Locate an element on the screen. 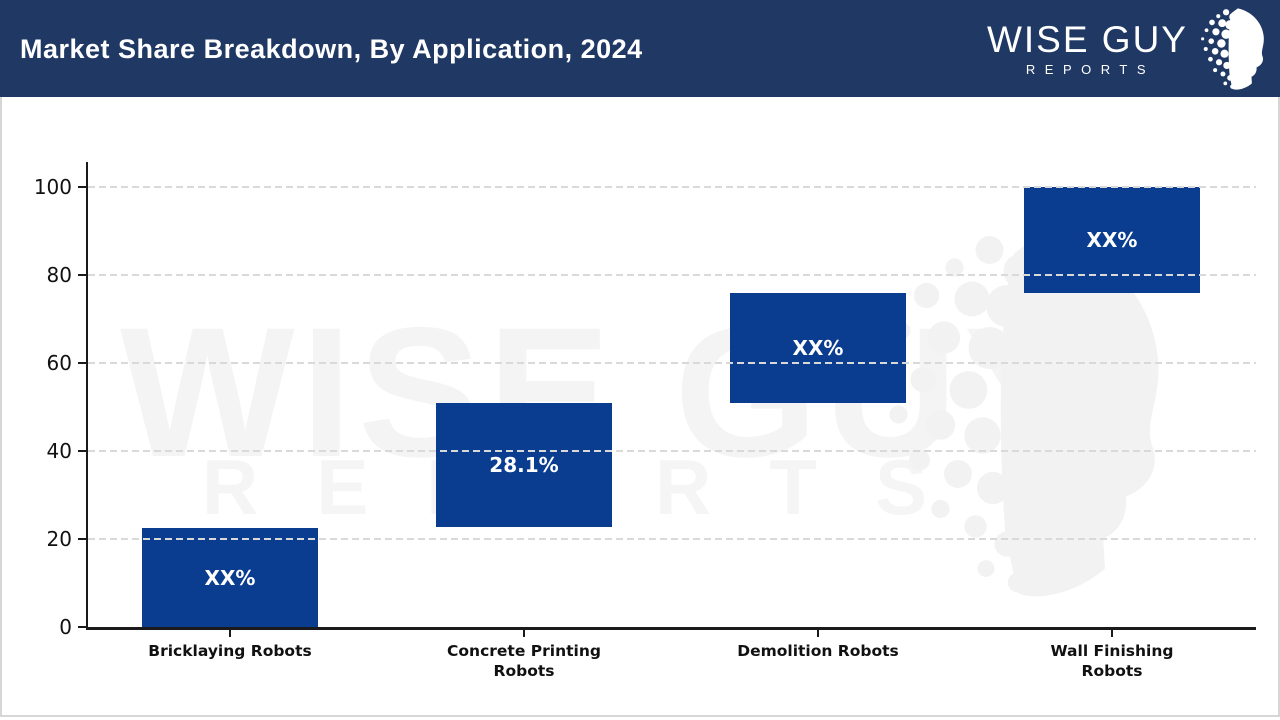  y-tick-label: 80 is located at coordinates (59, 275).